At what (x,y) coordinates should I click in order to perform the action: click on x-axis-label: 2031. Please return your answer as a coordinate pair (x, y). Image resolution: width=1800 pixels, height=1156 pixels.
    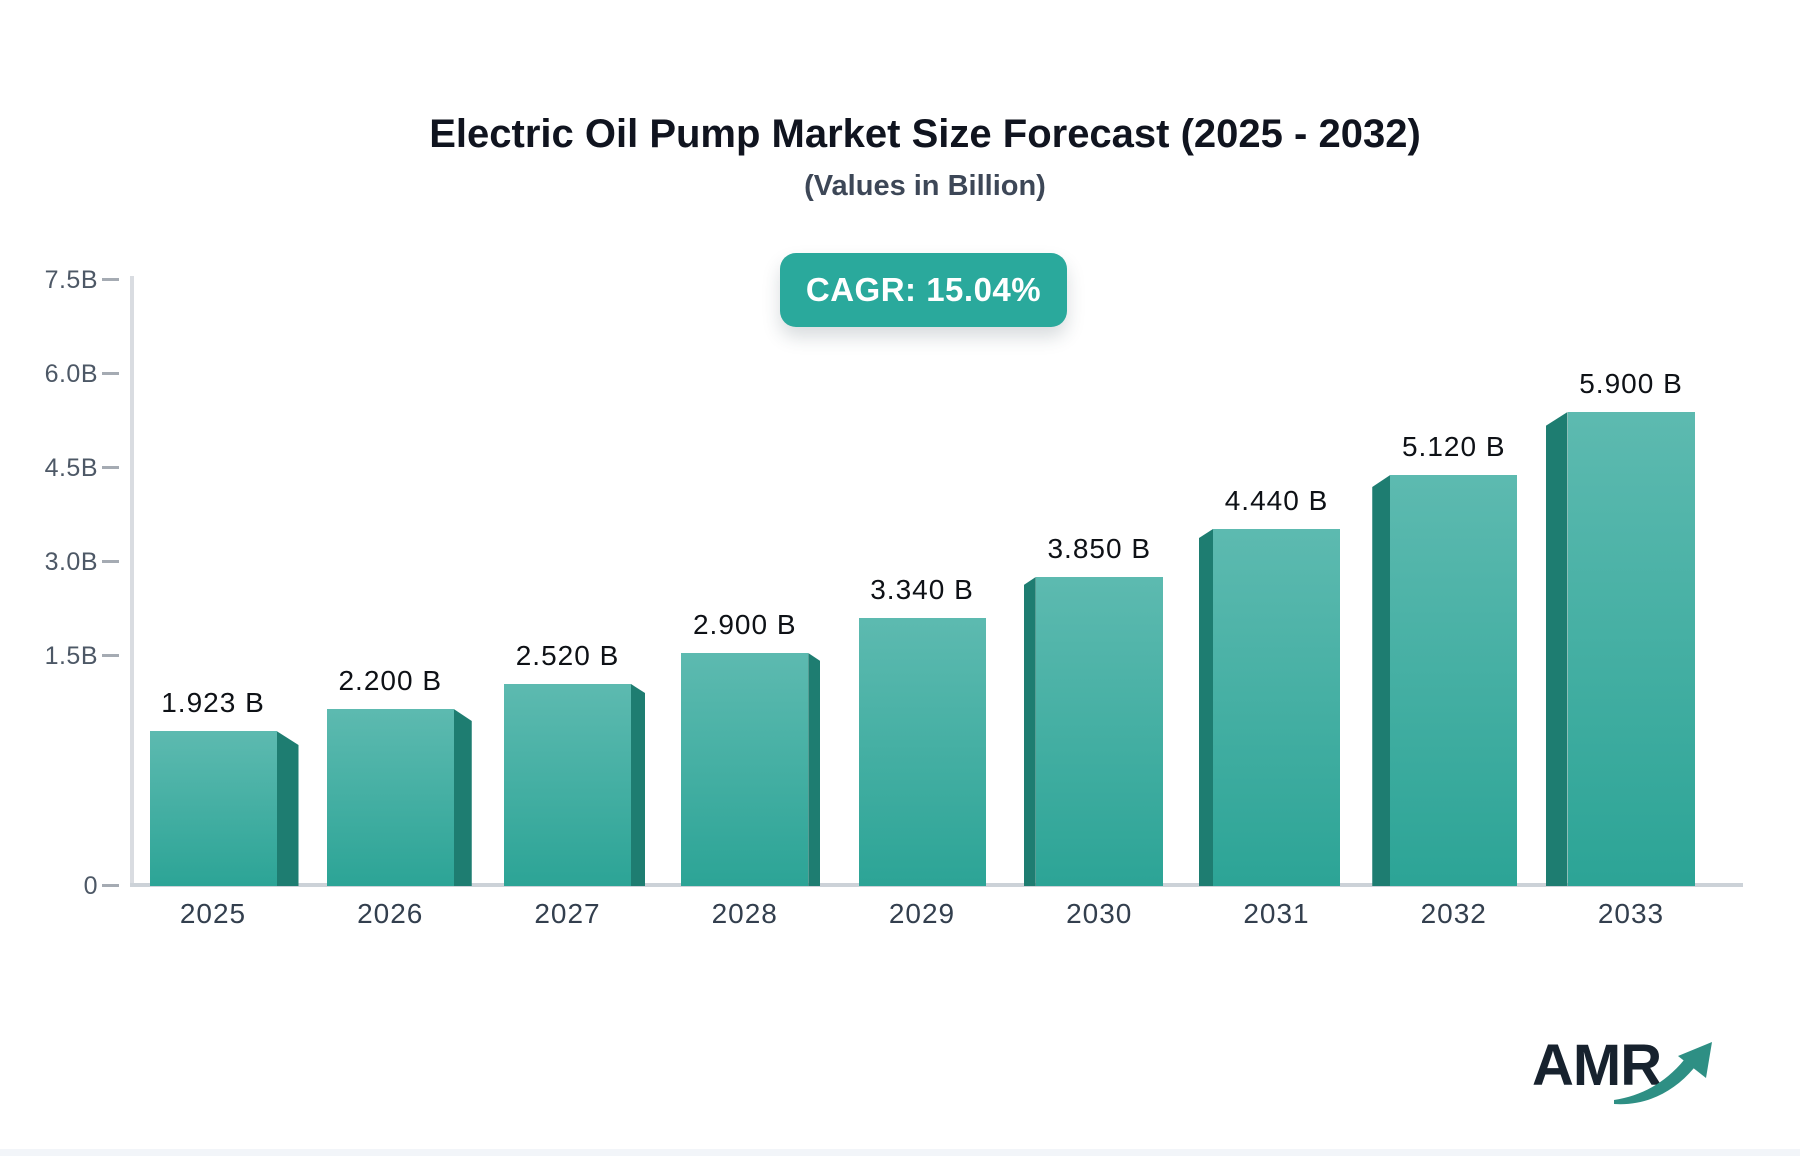
    Looking at the image, I should click on (1276, 913).